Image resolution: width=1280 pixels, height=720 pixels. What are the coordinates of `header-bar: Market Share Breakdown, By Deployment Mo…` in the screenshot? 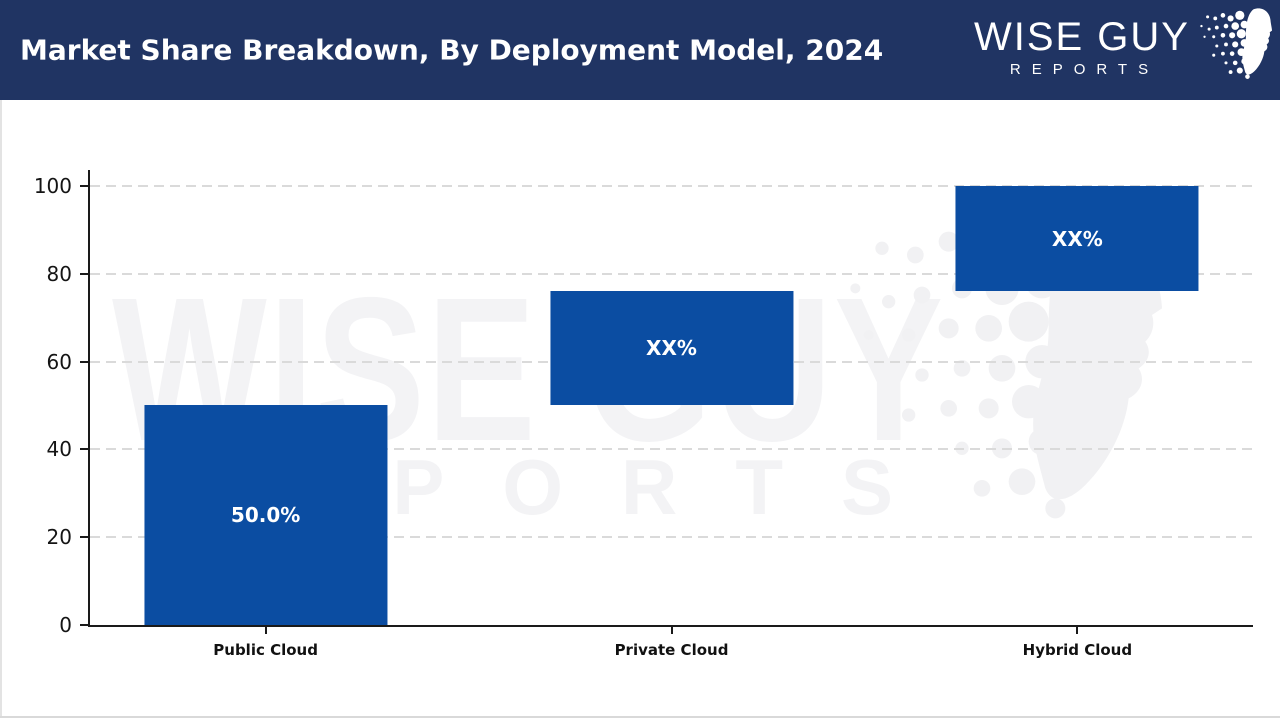 It's located at (640, 50).